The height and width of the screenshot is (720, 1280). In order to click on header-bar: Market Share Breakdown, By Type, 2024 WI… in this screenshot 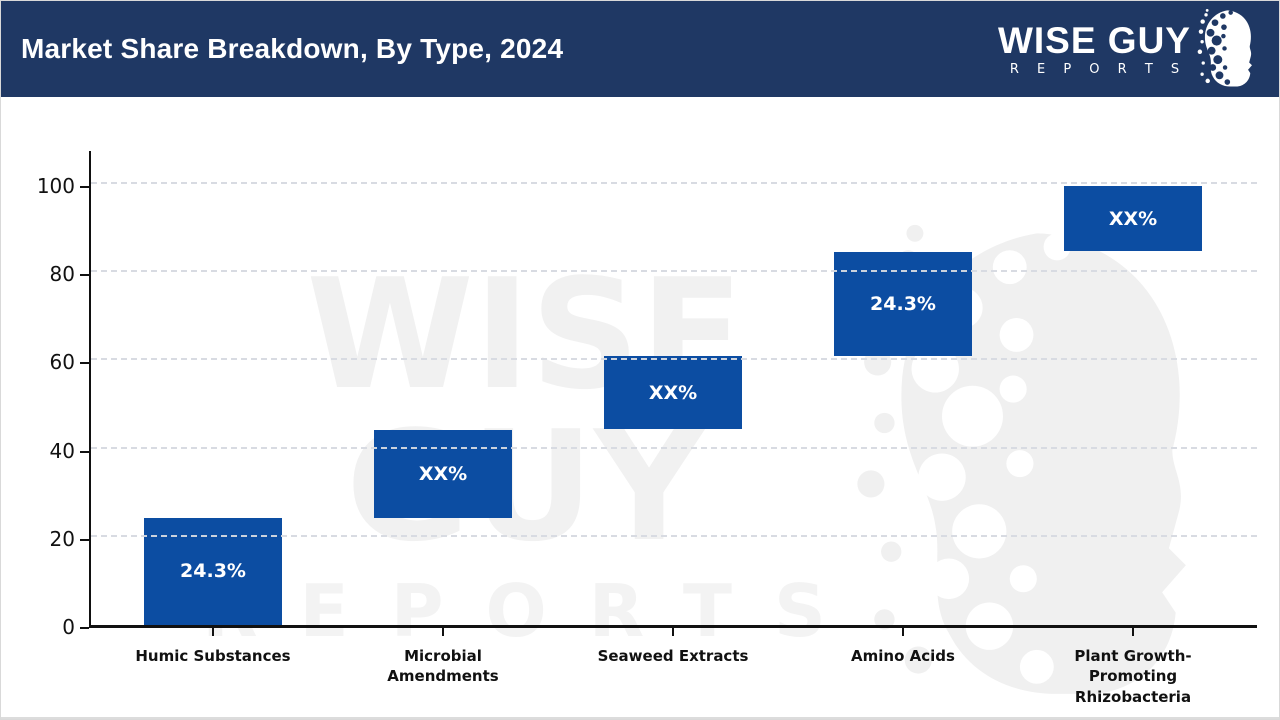, I will do `click(640, 49)`.